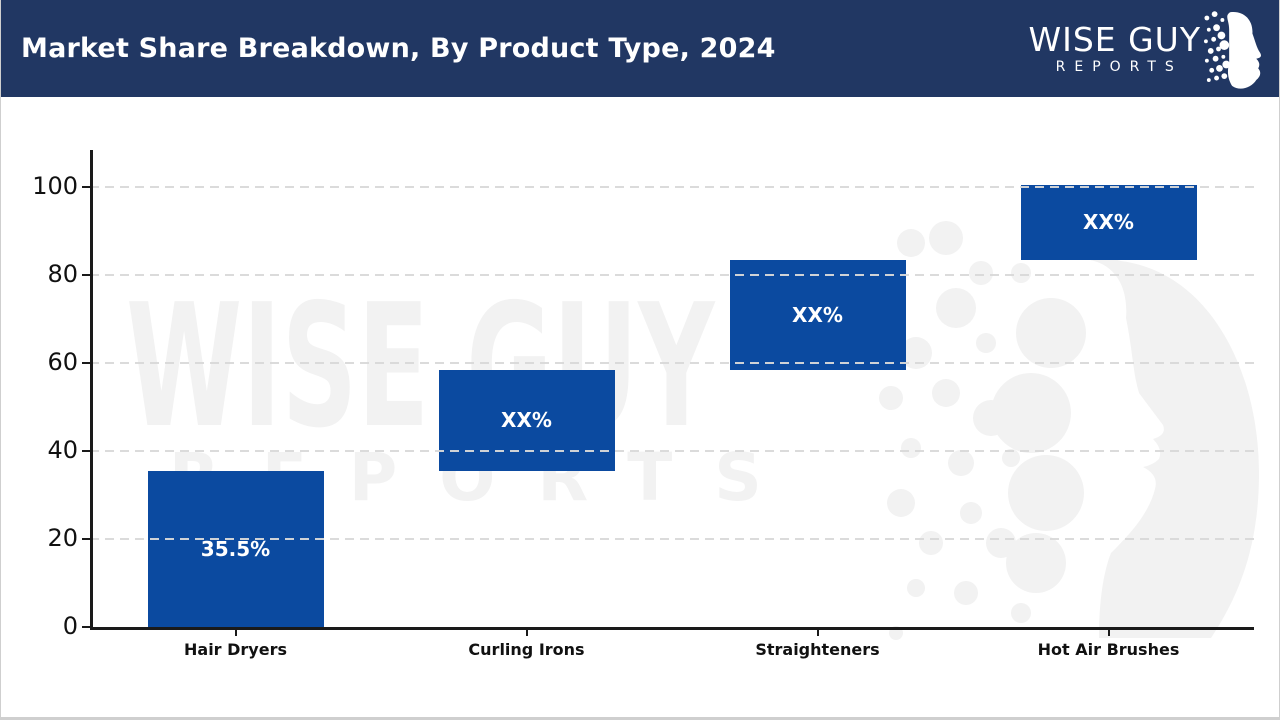 The height and width of the screenshot is (720, 1280). I want to click on bar-value-label: 35.5%, so click(235, 548).